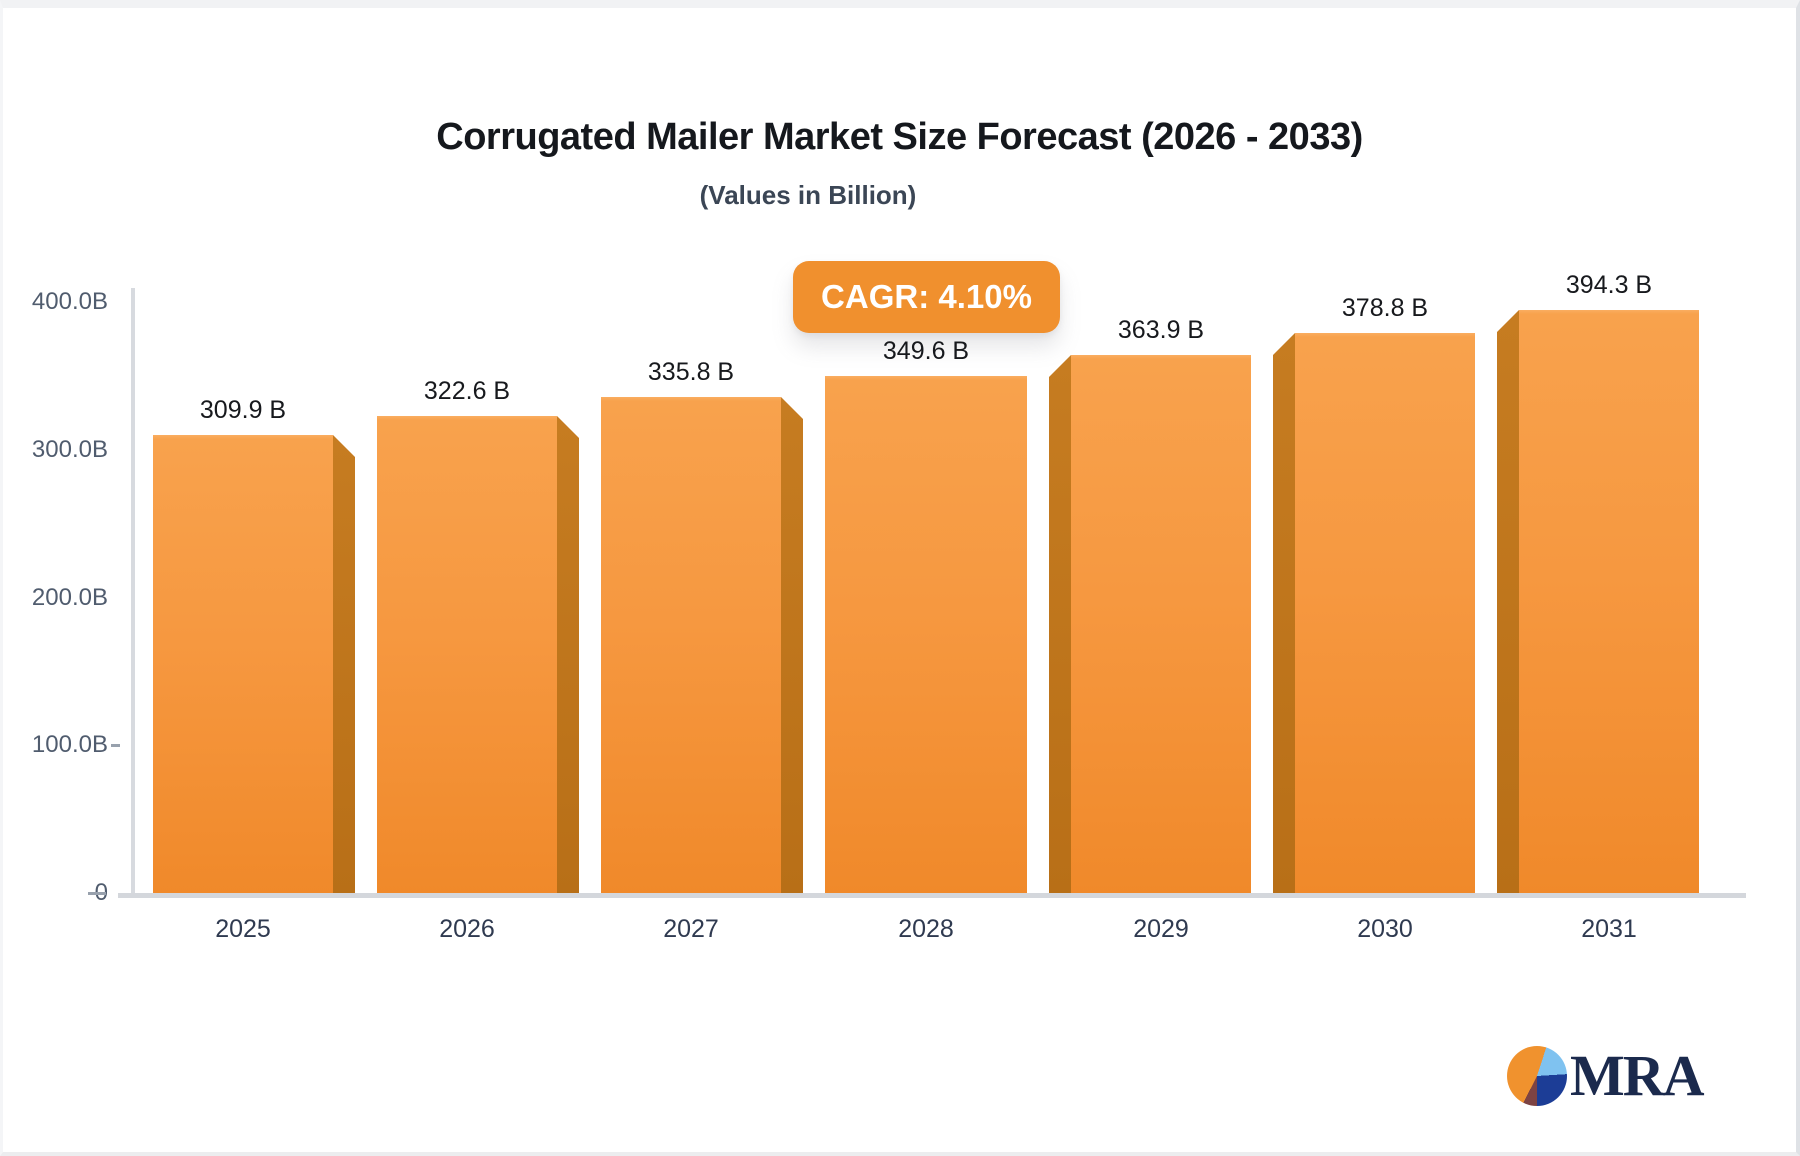  Describe the element at coordinates (1609, 285) in the screenshot. I see `bar-value-label: 394.3 B` at that location.